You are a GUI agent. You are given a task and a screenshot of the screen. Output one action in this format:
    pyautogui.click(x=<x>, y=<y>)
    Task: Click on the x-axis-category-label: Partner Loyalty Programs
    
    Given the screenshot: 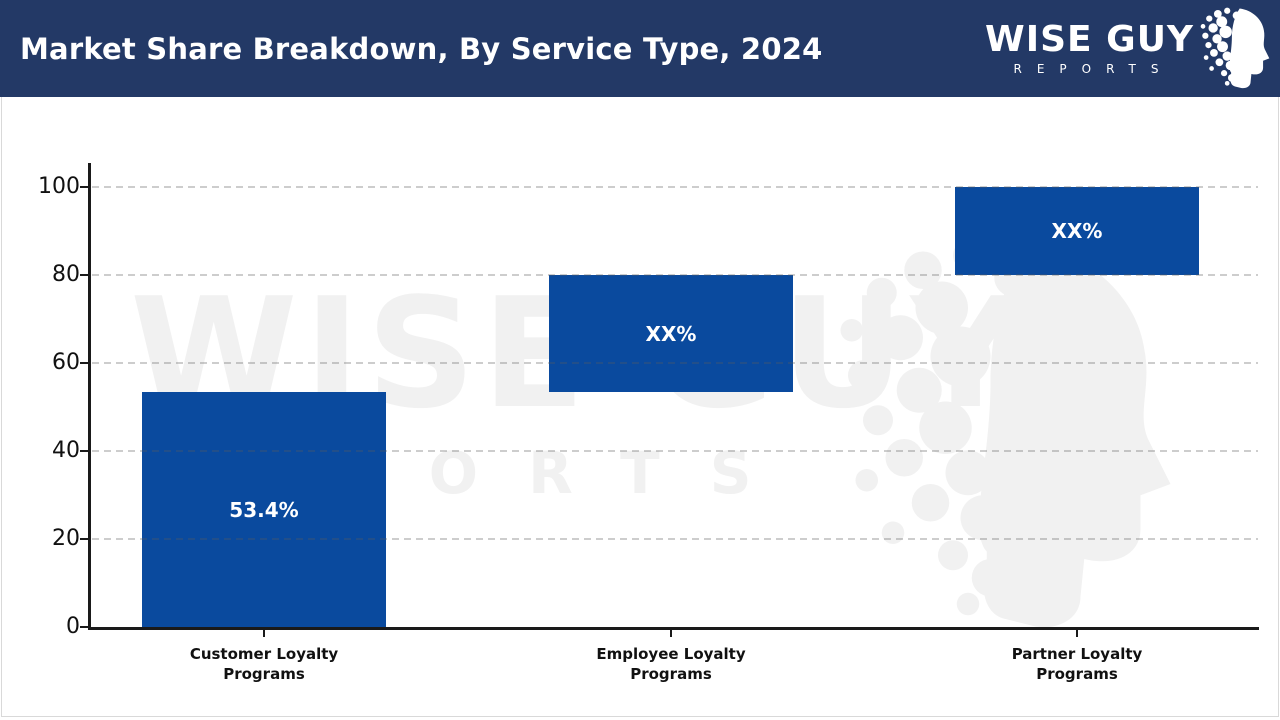 What is the action you would take?
    pyautogui.click(x=1077, y=664)
    